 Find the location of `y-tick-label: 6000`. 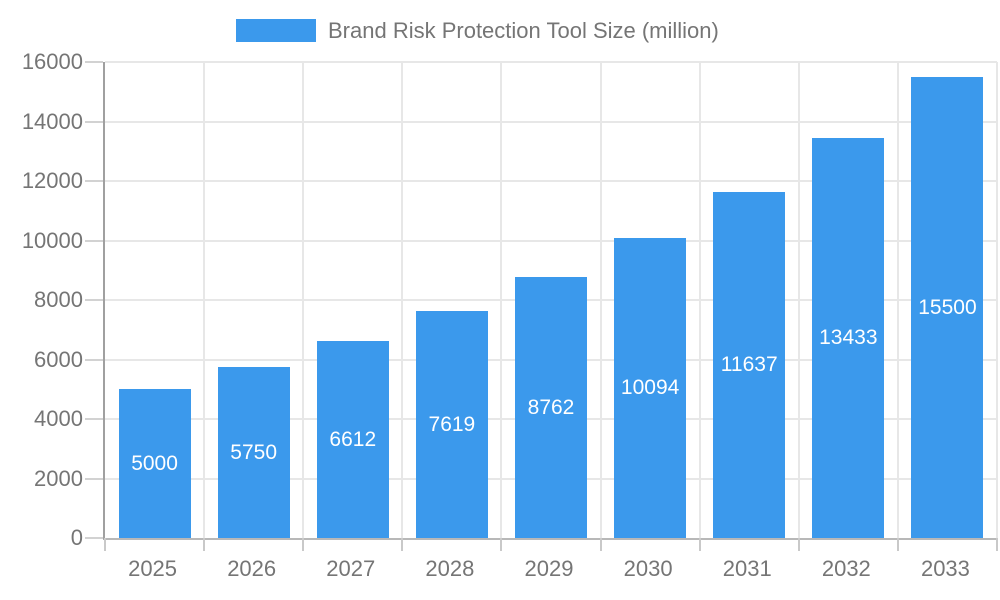

y-tick-label: 6000 is located at coordinates (58, 359).